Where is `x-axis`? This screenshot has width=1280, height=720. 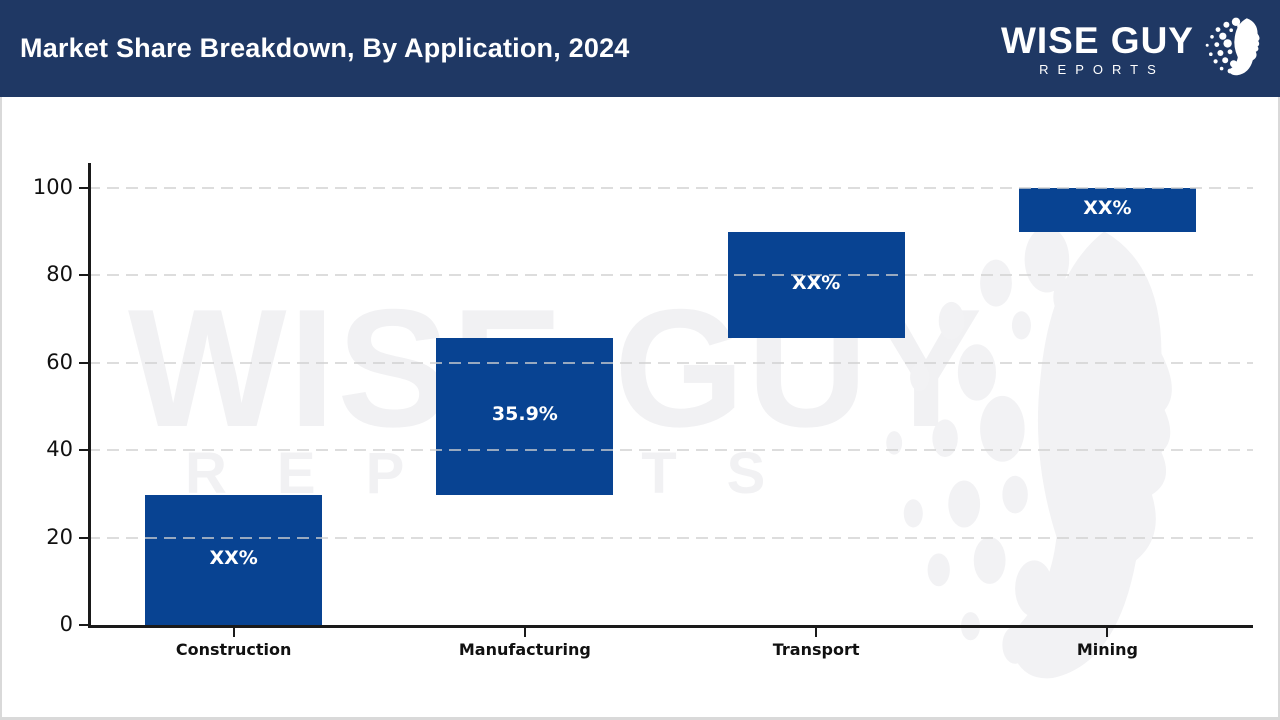 x-axis is located at coordinates (670, 626).